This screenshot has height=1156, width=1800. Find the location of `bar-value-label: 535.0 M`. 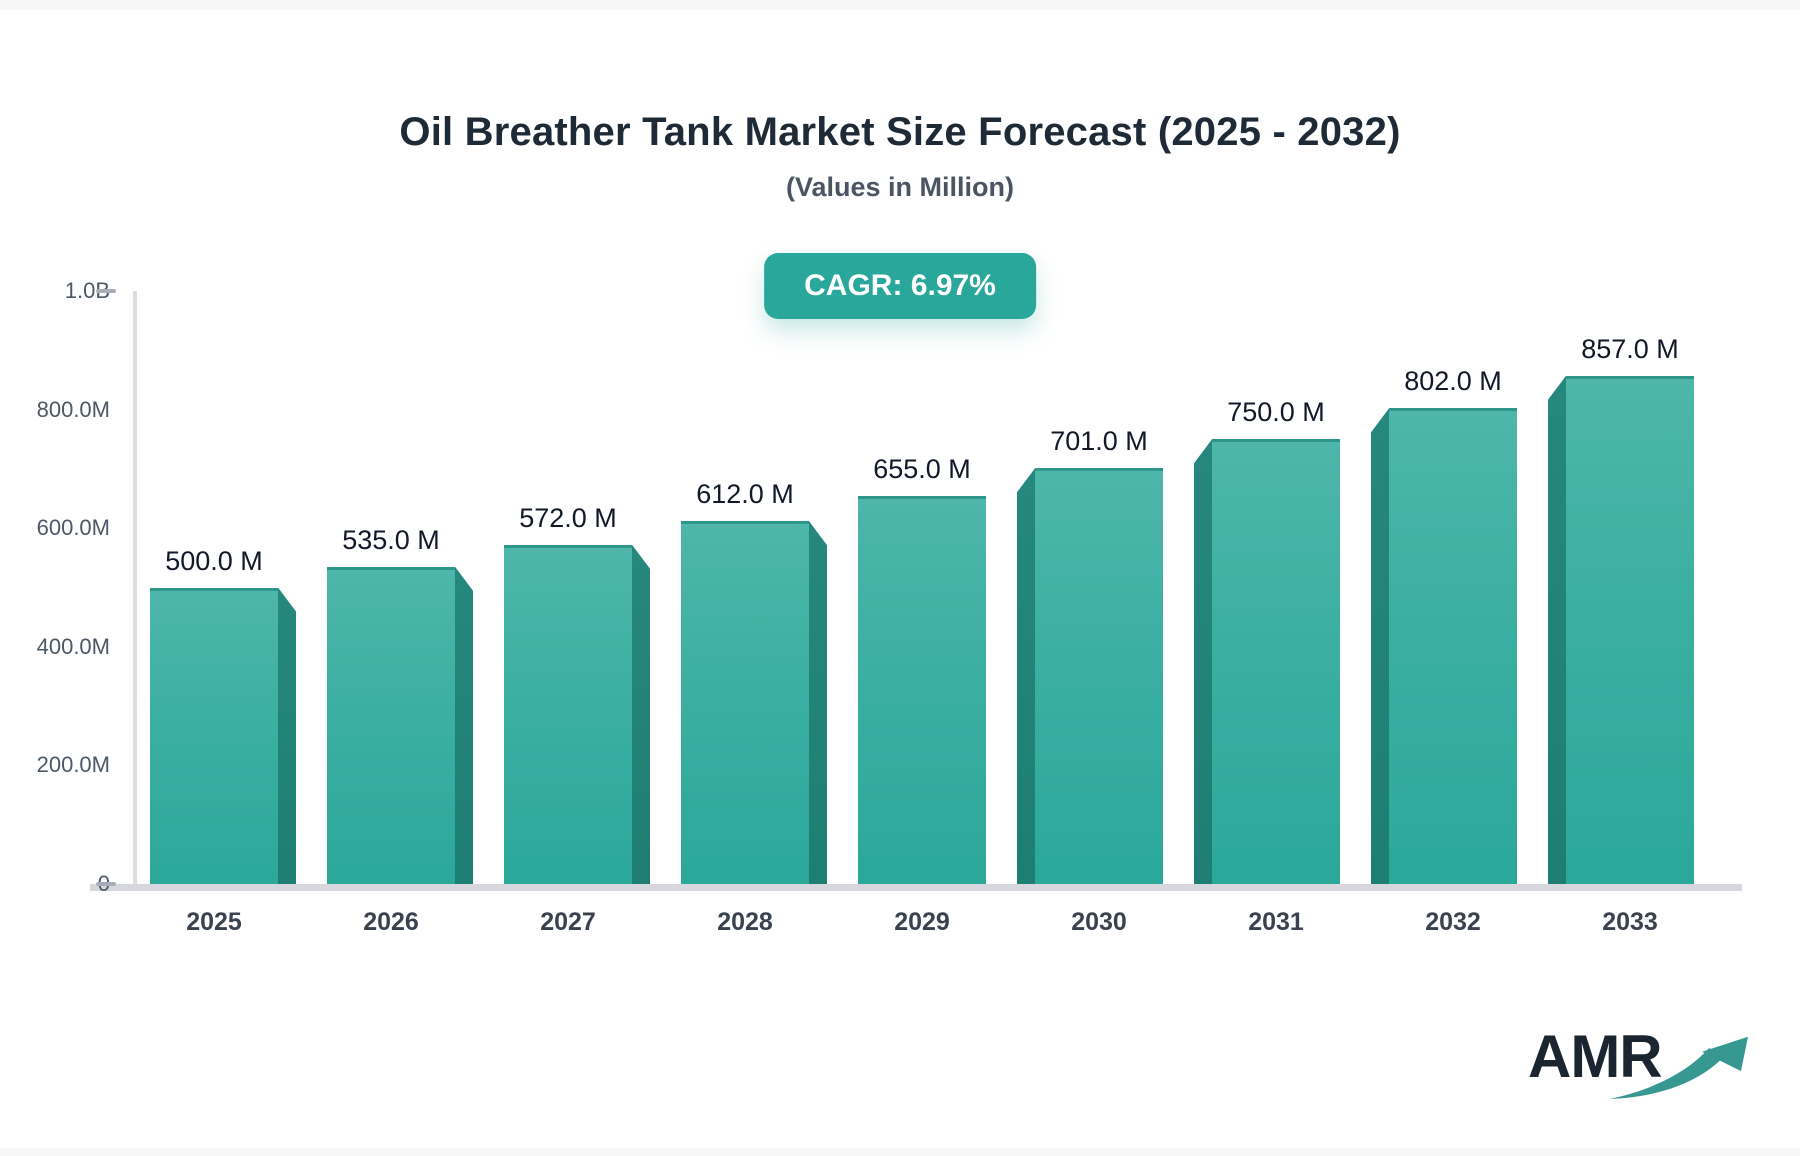

bar-value-label: 535.0 M is located at coordinates (391, 539).